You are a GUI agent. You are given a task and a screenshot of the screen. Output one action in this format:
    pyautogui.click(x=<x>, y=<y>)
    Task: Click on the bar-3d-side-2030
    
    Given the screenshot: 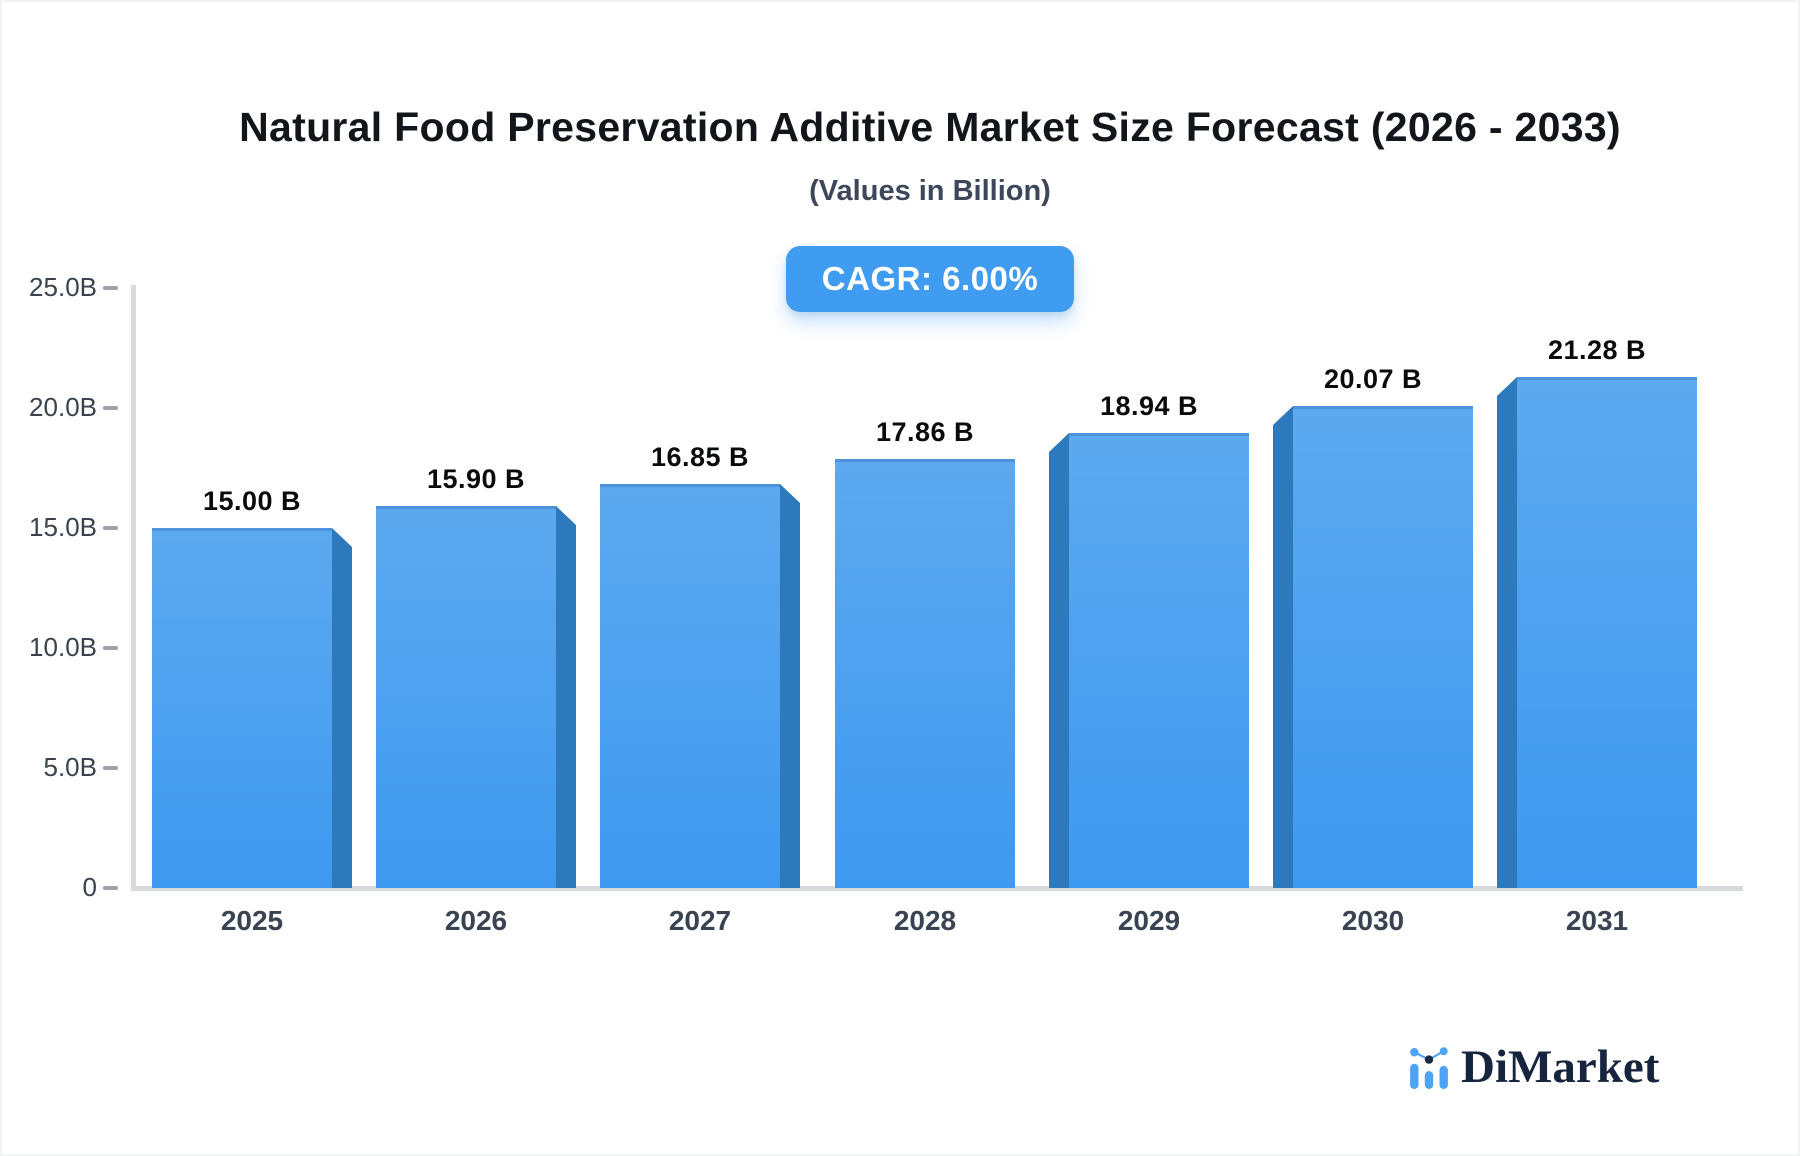 What is the action you would take?
    pyautogui.click(x=1283, y=647)
    